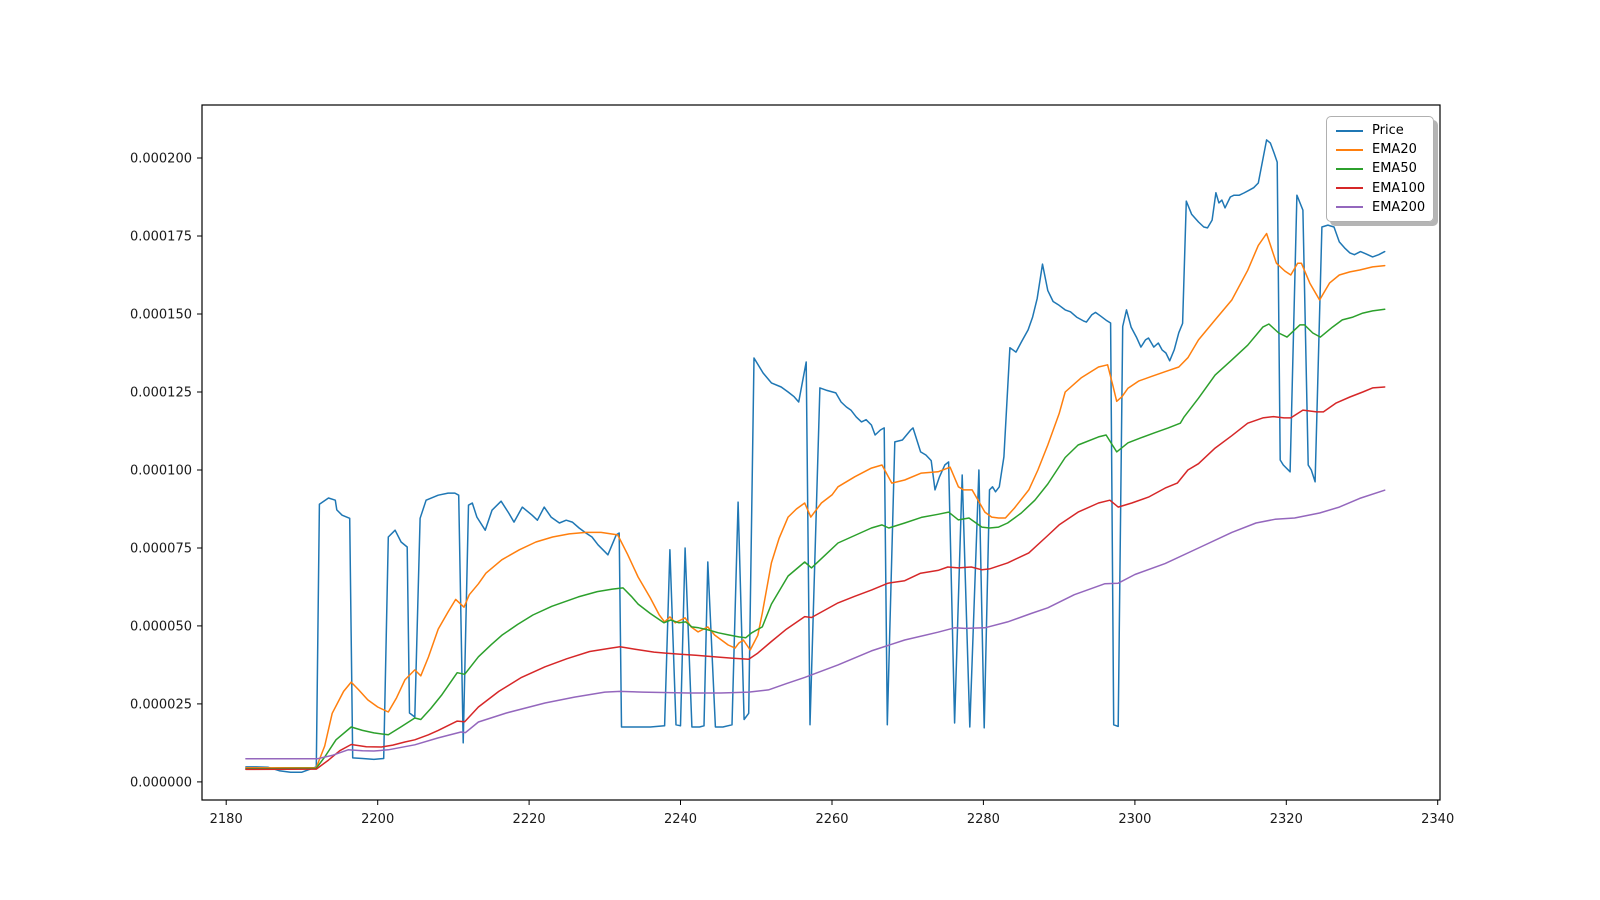  I want to click on price-line-swatch, so click(1349, 130).